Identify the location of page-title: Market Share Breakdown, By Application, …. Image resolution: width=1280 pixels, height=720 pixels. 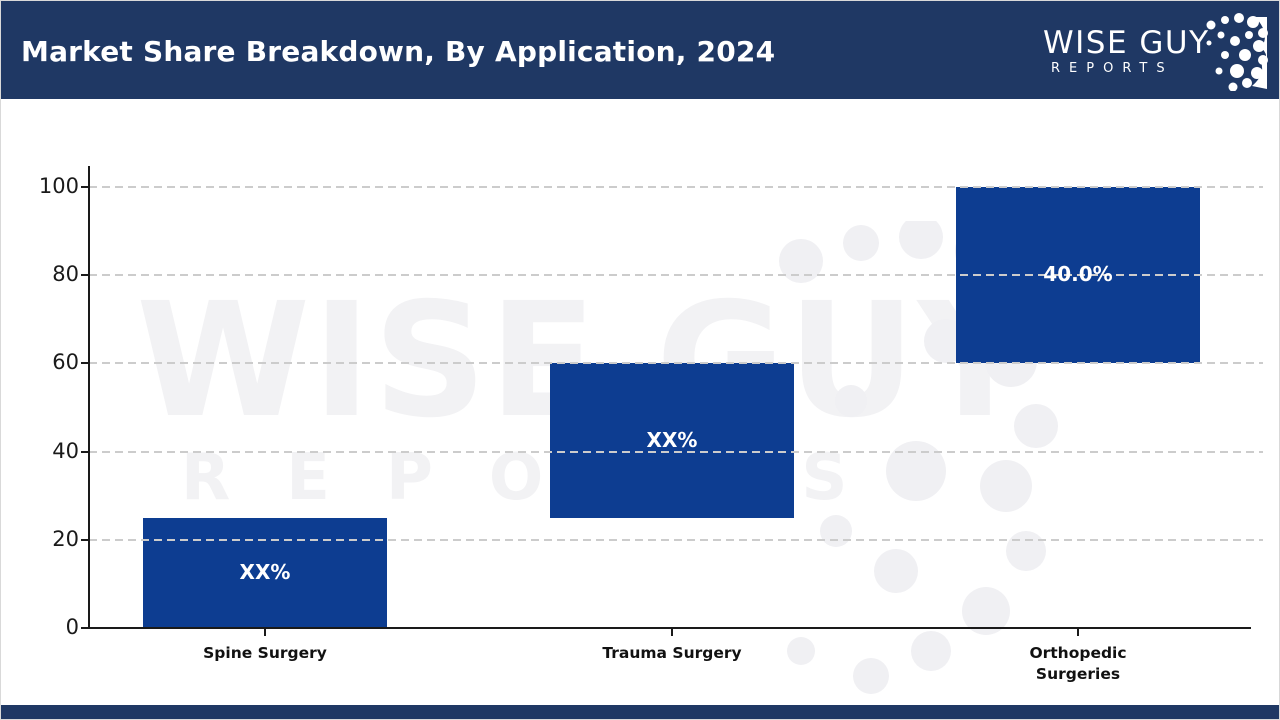
(398, 51).